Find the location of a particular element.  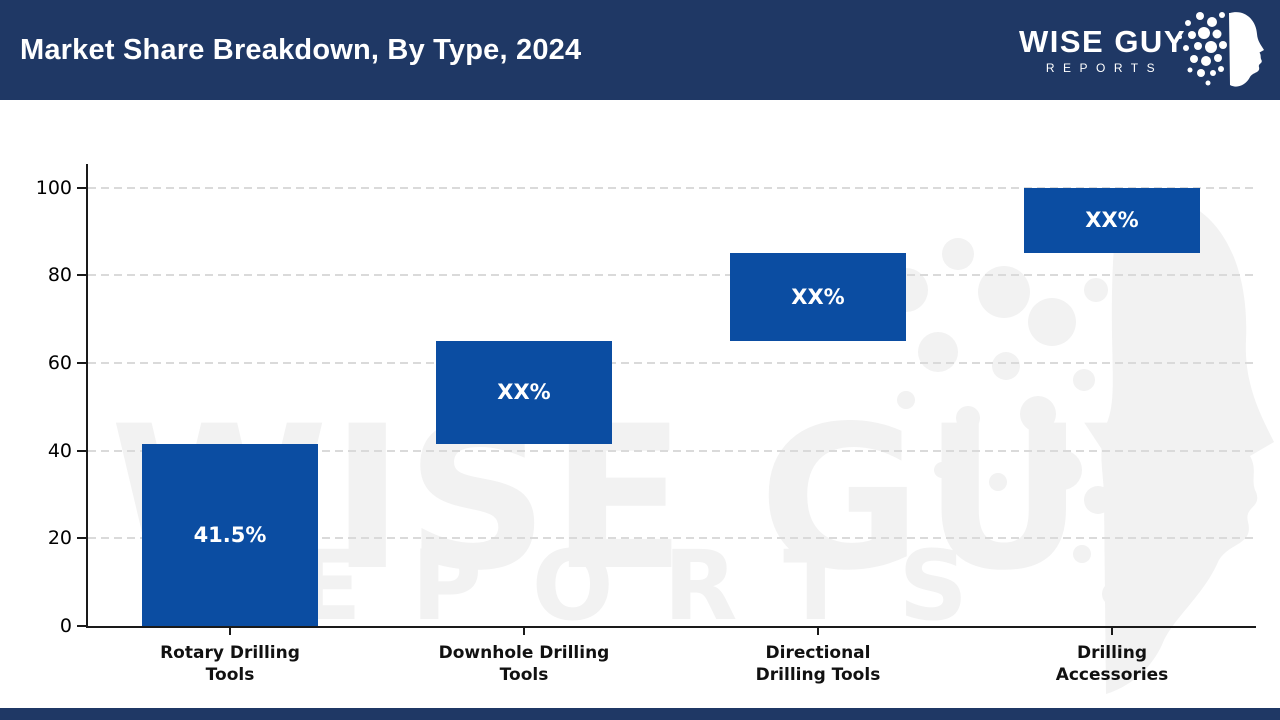

y-axis-tick-label: 0 is located at coordinates (65, 626).